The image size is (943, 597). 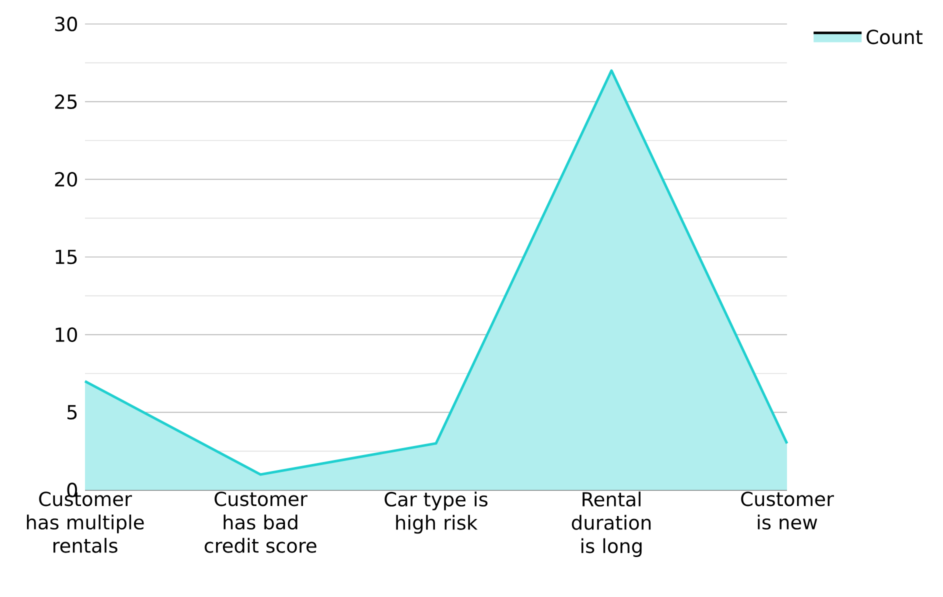 What do you see at coordinates (436, 513) in the screenshot?
I see `x-tick-label: Car type is high risk` at bounding box center [436, 513].